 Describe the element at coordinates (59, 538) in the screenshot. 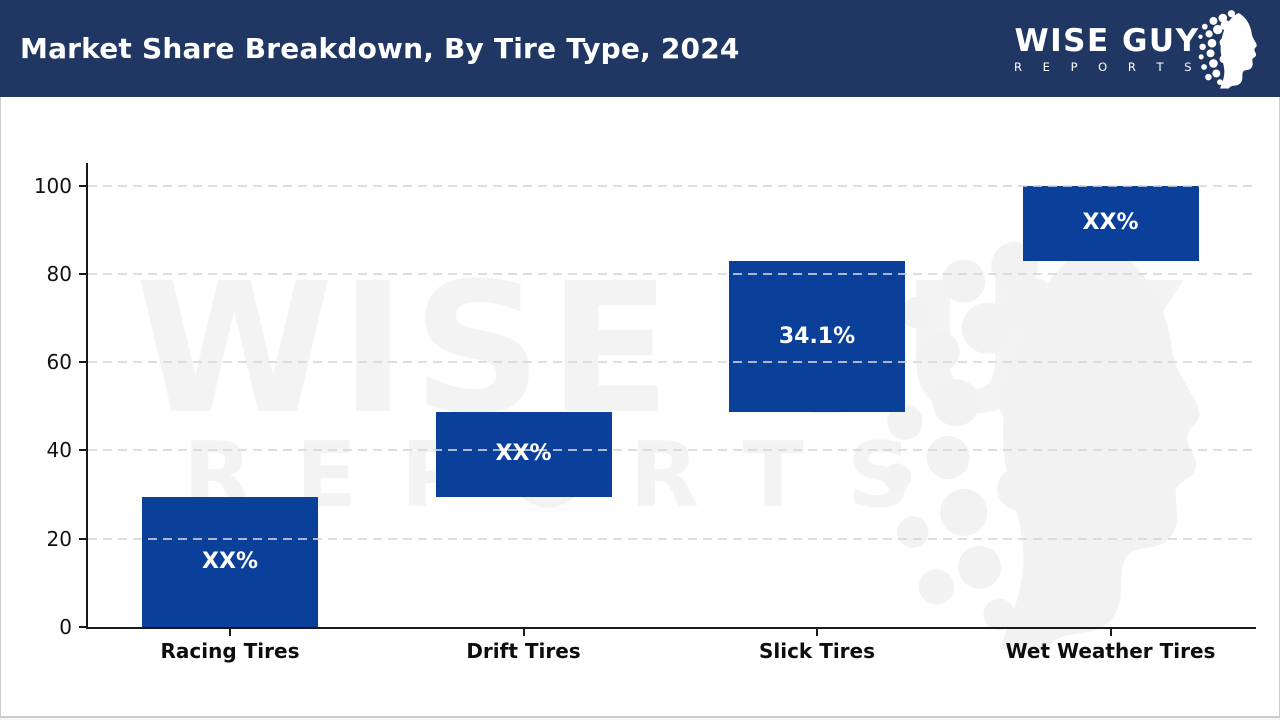

I see `y-tick-label: 20` at that location.